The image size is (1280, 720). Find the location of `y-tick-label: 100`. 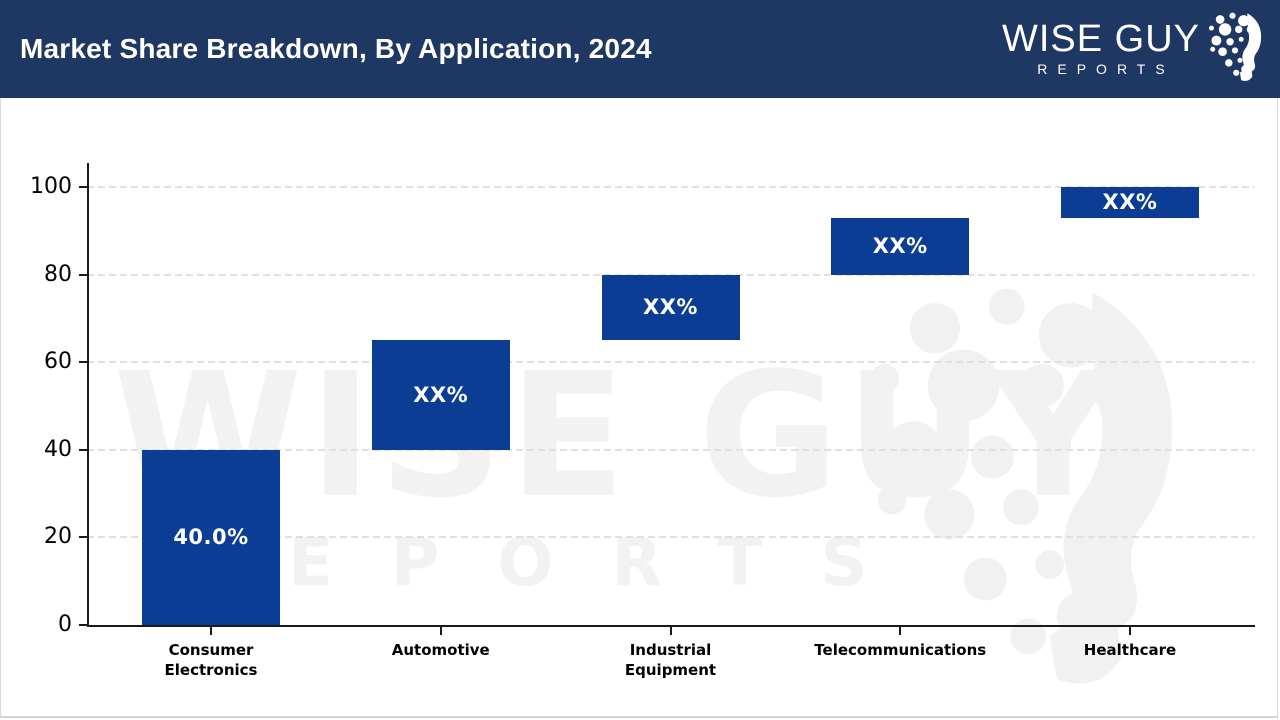

y-tick-label: 100 is located at coordinates (51, 186).